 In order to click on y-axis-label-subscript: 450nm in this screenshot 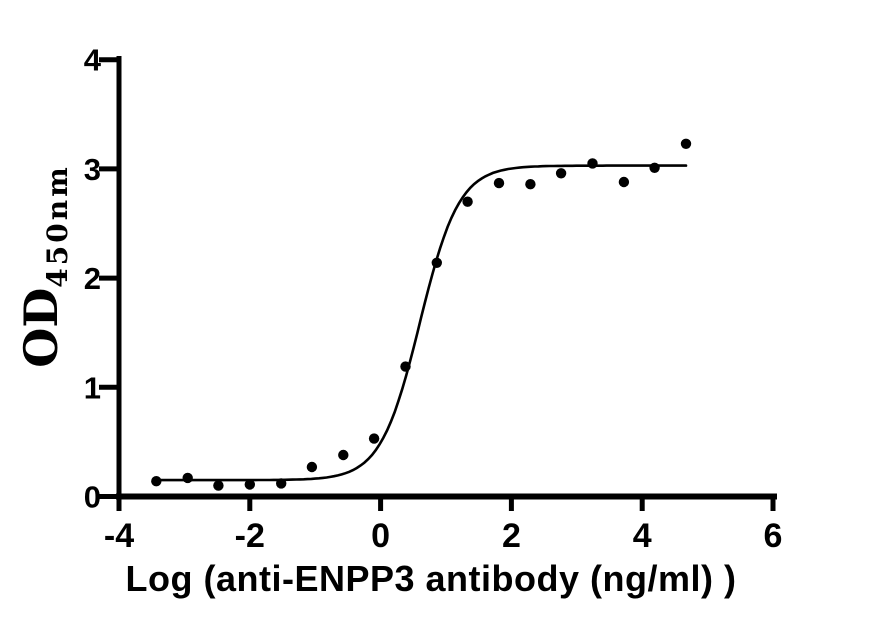, I will do `click(57, 226)`.